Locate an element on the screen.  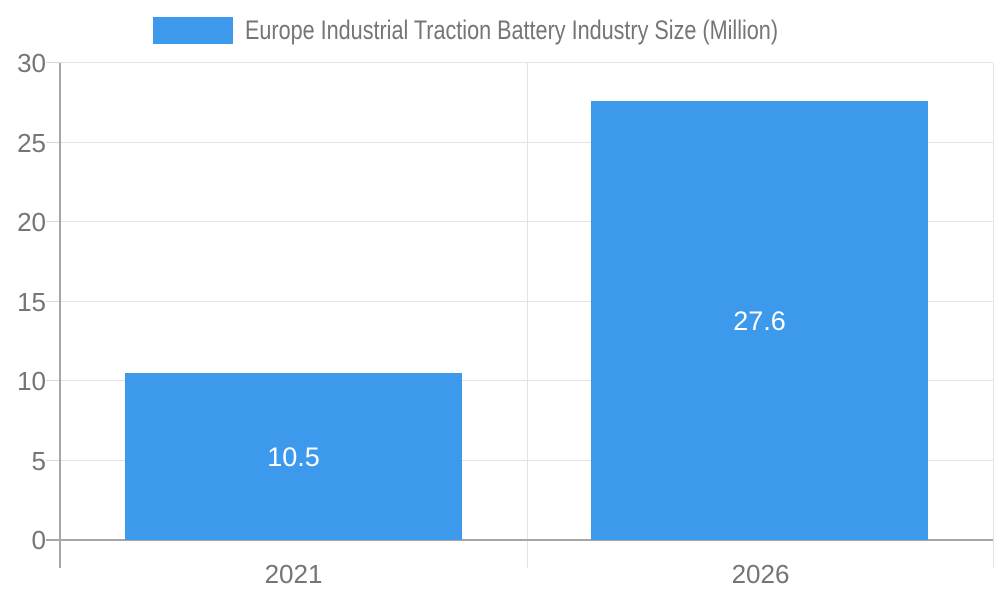
x-axis-line is located at coordinates (519, 540).